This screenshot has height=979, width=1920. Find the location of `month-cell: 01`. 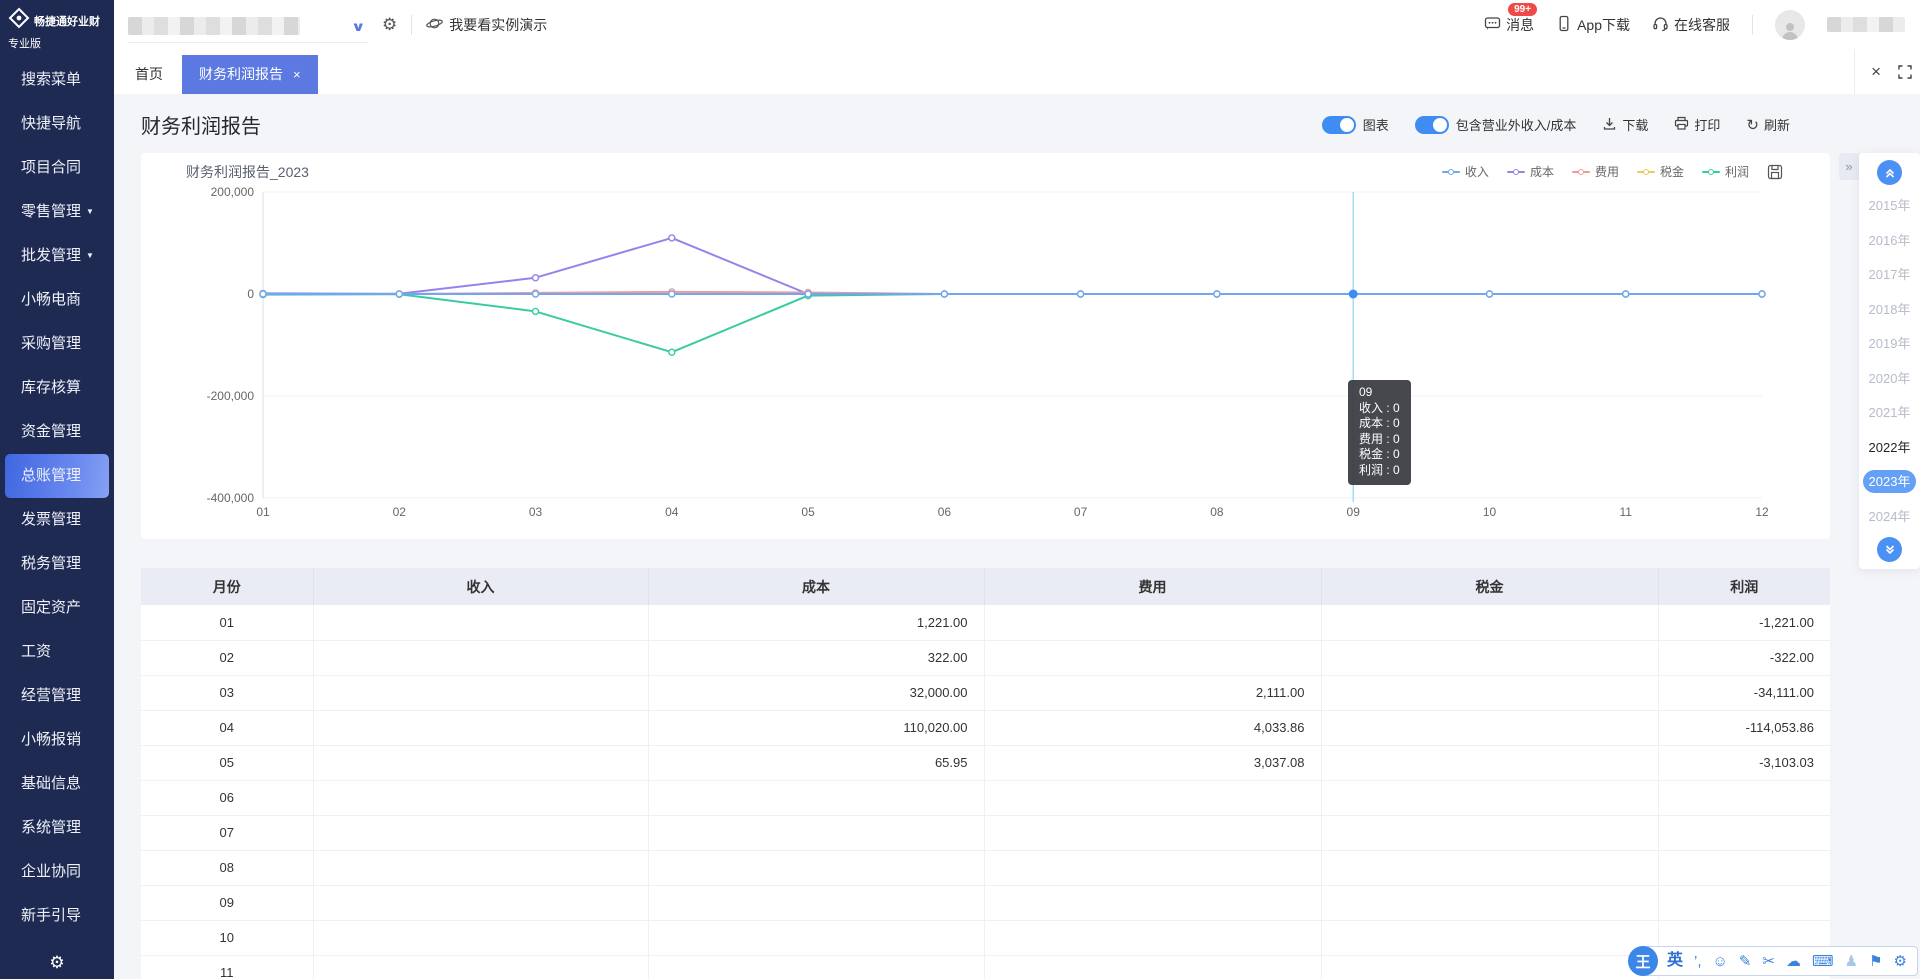

month-cell: 01 is located at coordinates (227, 623).